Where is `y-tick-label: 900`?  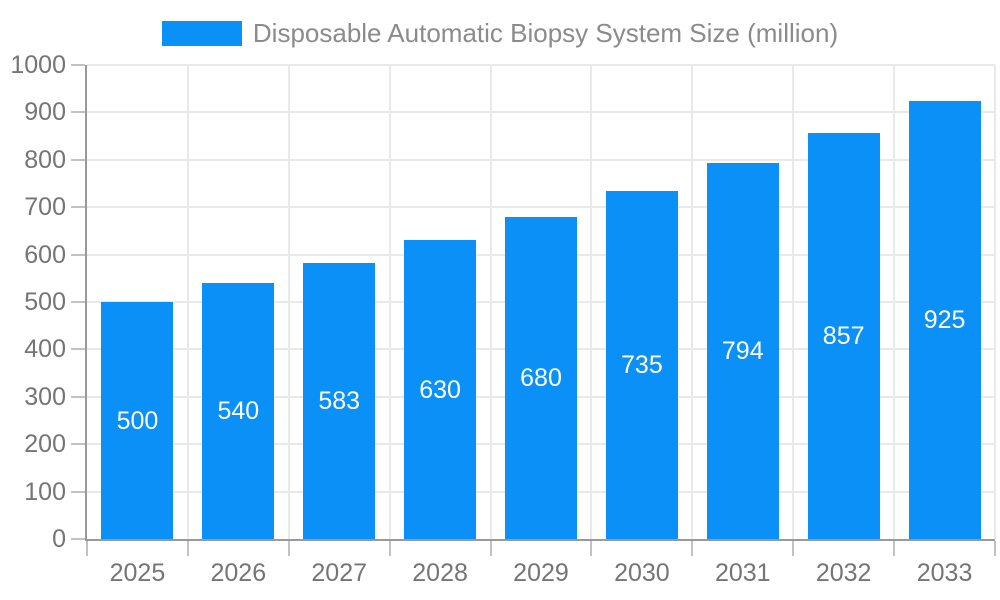
y-tick-label: 900 is located at coordinates (45, 112).